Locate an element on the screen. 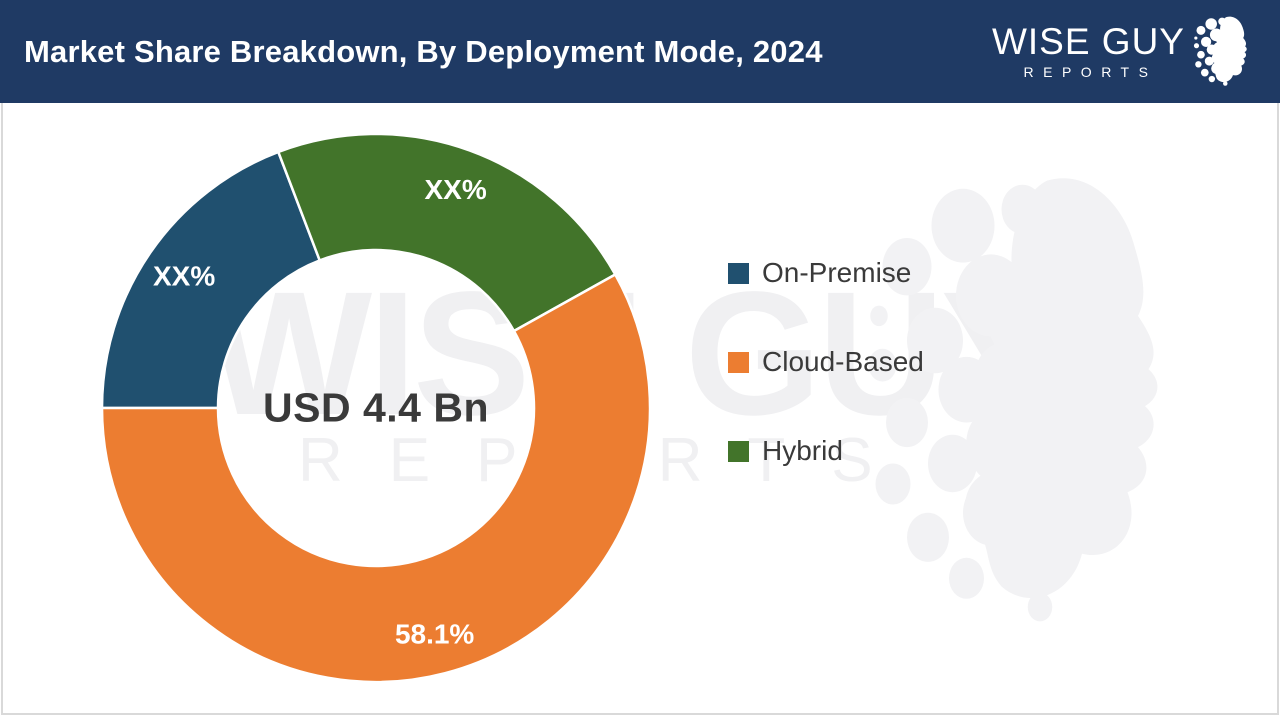  donut-segment-label-hybrid: XX% is located at coordinates (455, 189).